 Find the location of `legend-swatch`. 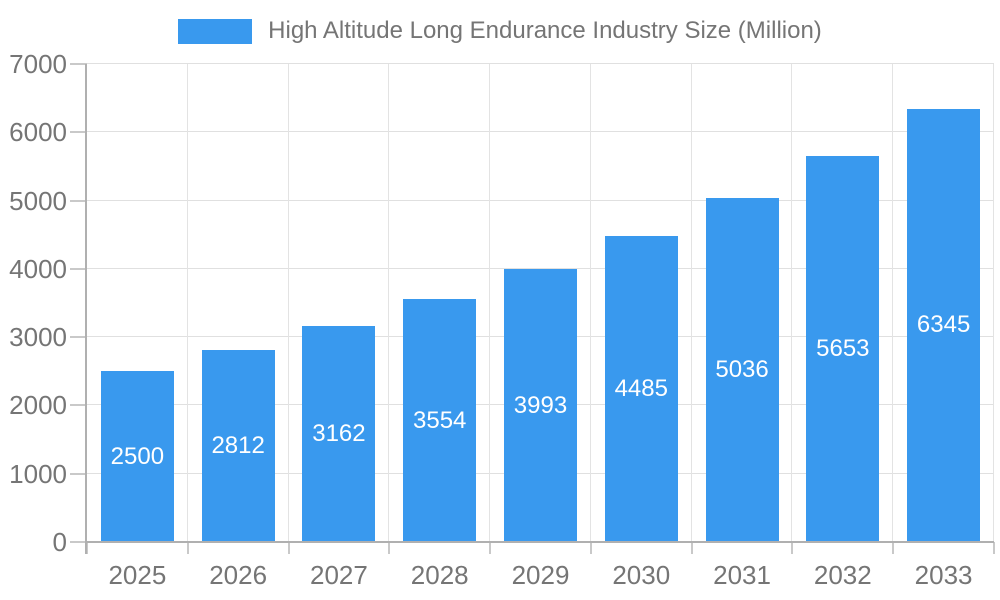

legend-swatch is located at coordinates (215, 31).